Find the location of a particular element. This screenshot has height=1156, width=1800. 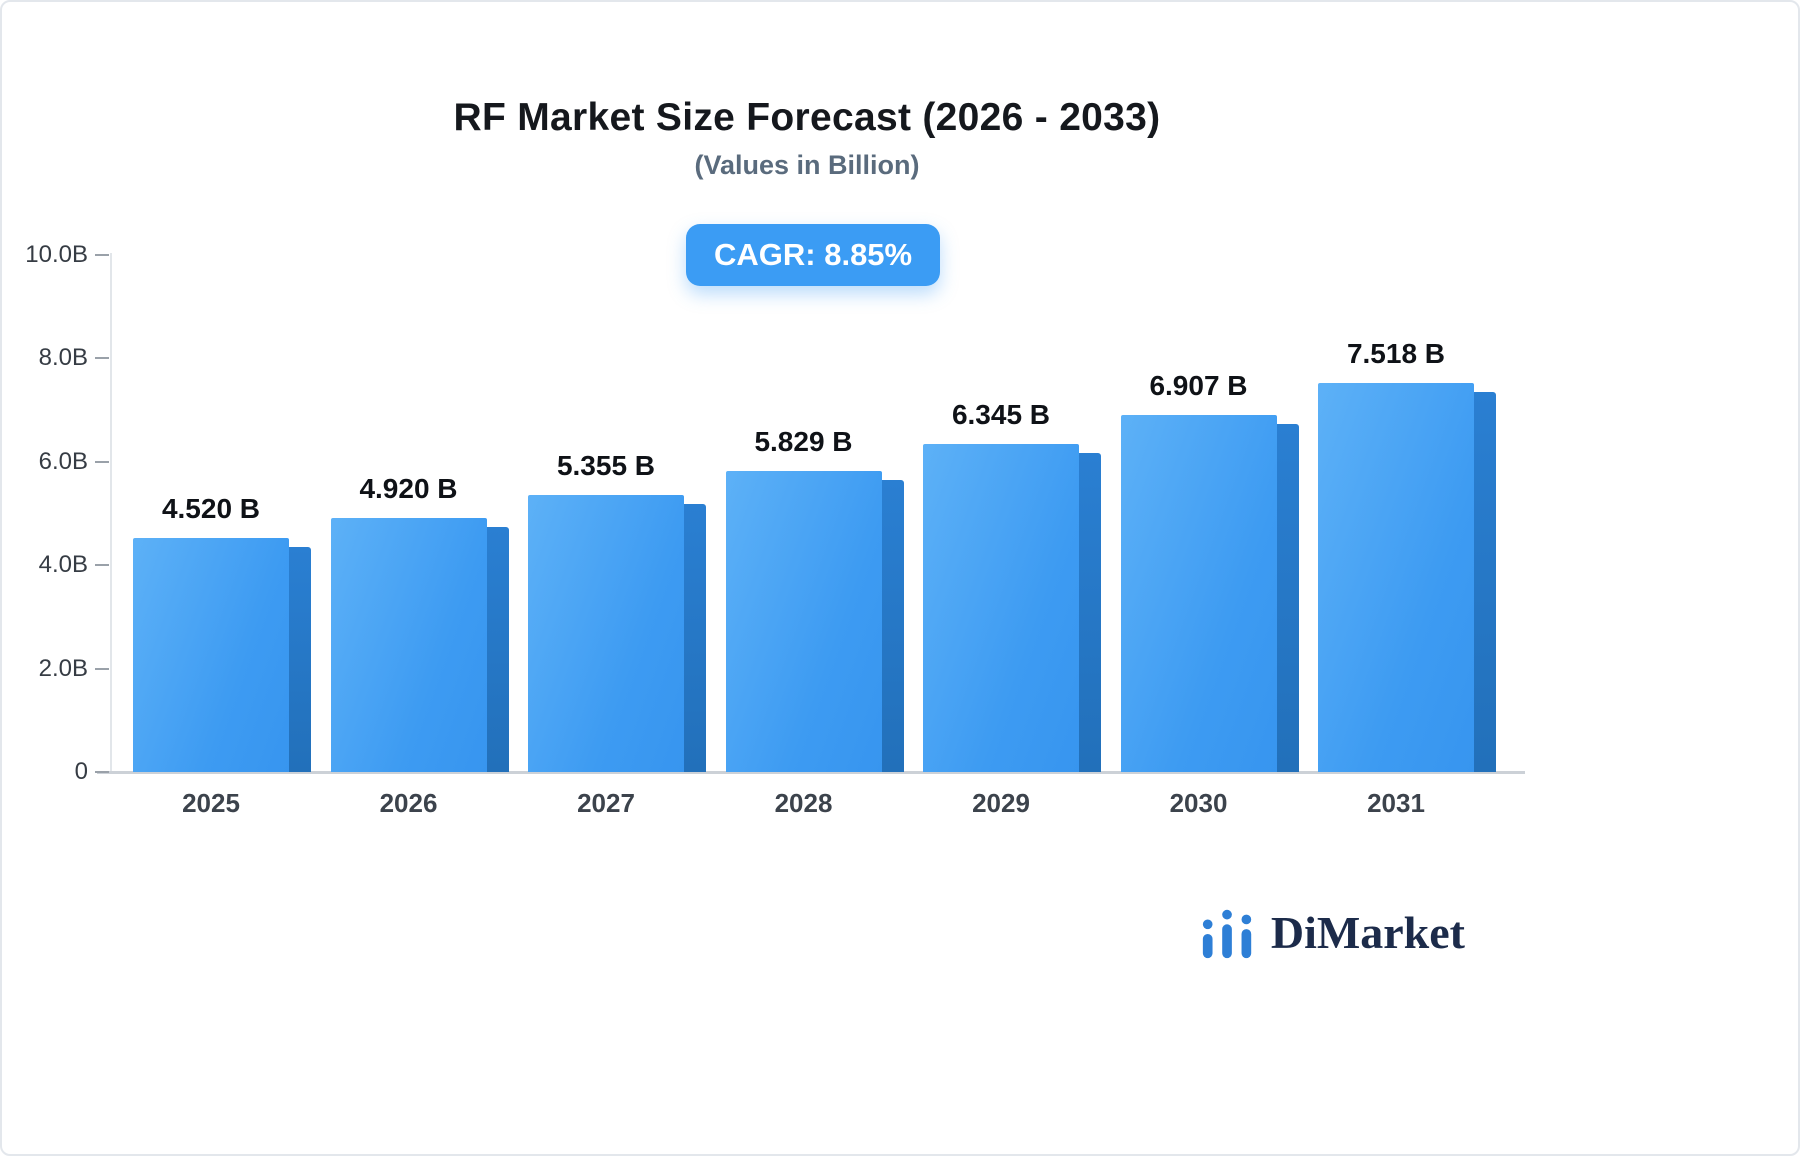

y-axis-tick-label: 8.0B is located at coordinates (63, 358).